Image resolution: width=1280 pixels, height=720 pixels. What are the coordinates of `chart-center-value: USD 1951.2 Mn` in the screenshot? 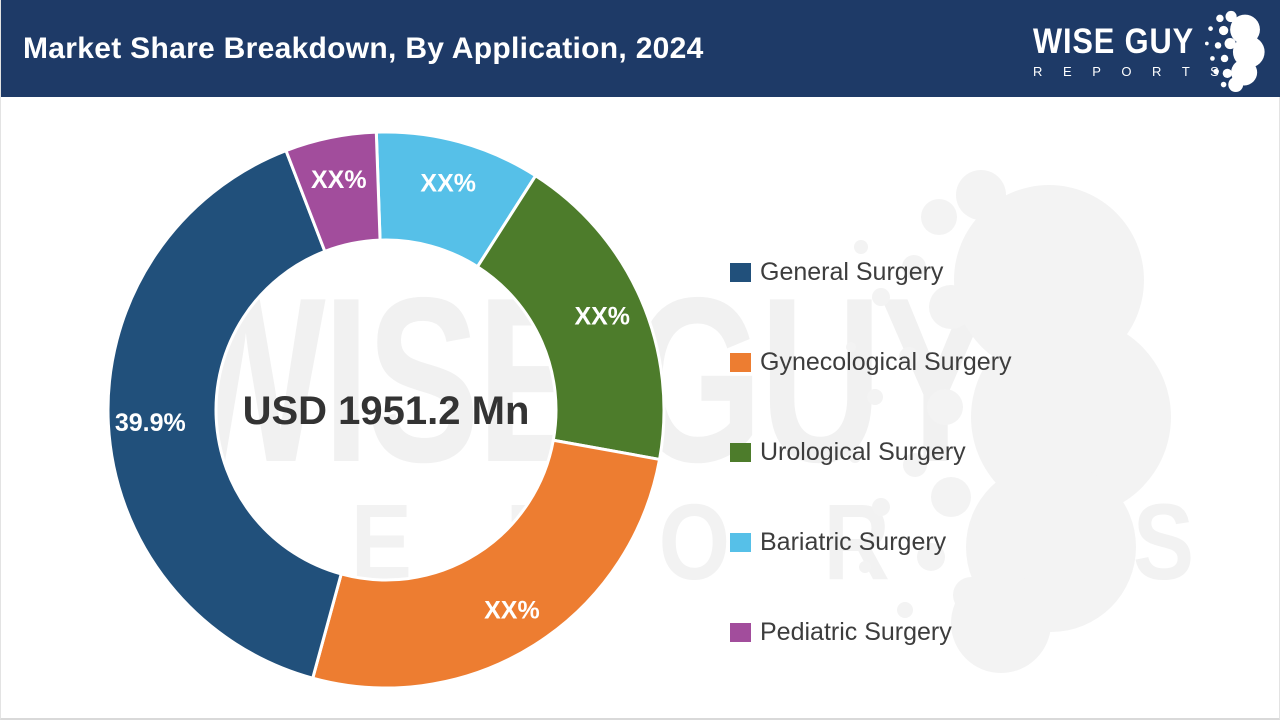 It's located at (386, 411).